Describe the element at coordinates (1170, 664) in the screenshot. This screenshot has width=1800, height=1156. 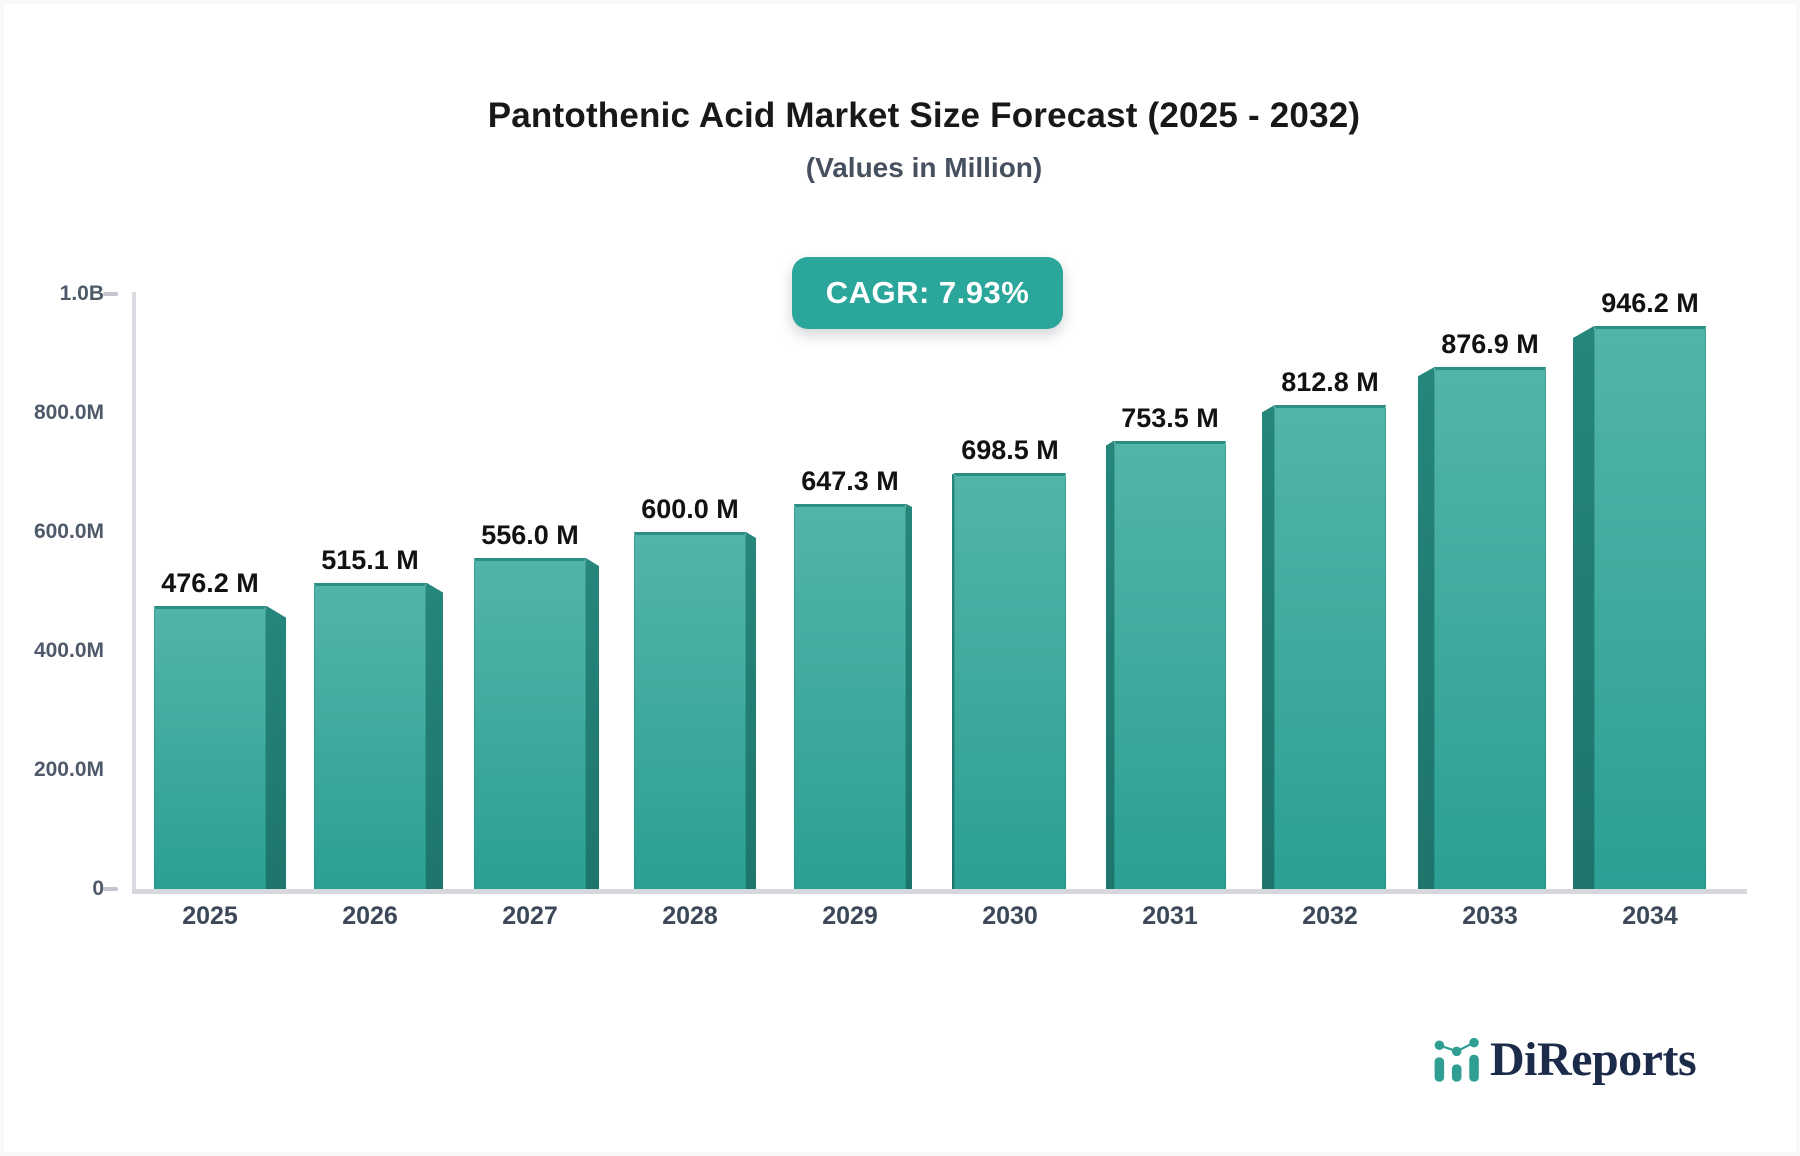
I see `bar-2031` at that location.